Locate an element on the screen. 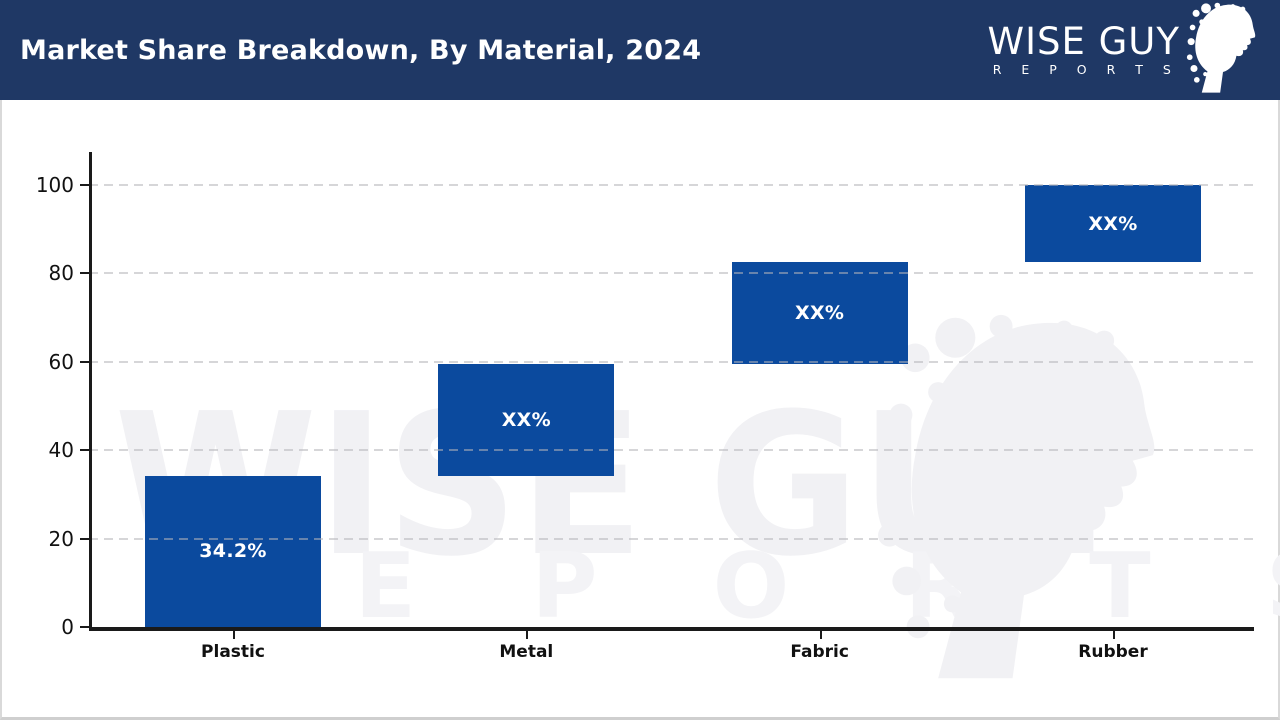 The image size is (1280, 720). x-tick-label: Metal is located at coordinates (526, 652).